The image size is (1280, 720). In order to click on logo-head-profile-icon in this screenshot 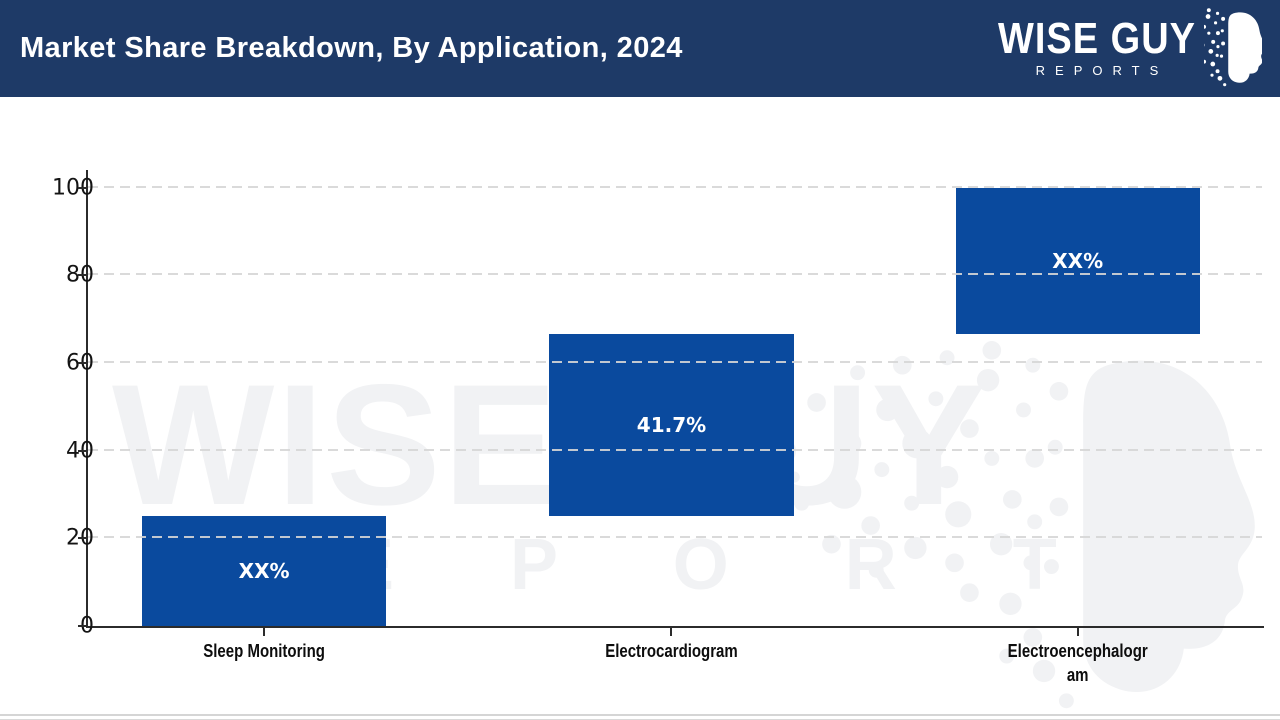, I will do `click(1233, 46)`.